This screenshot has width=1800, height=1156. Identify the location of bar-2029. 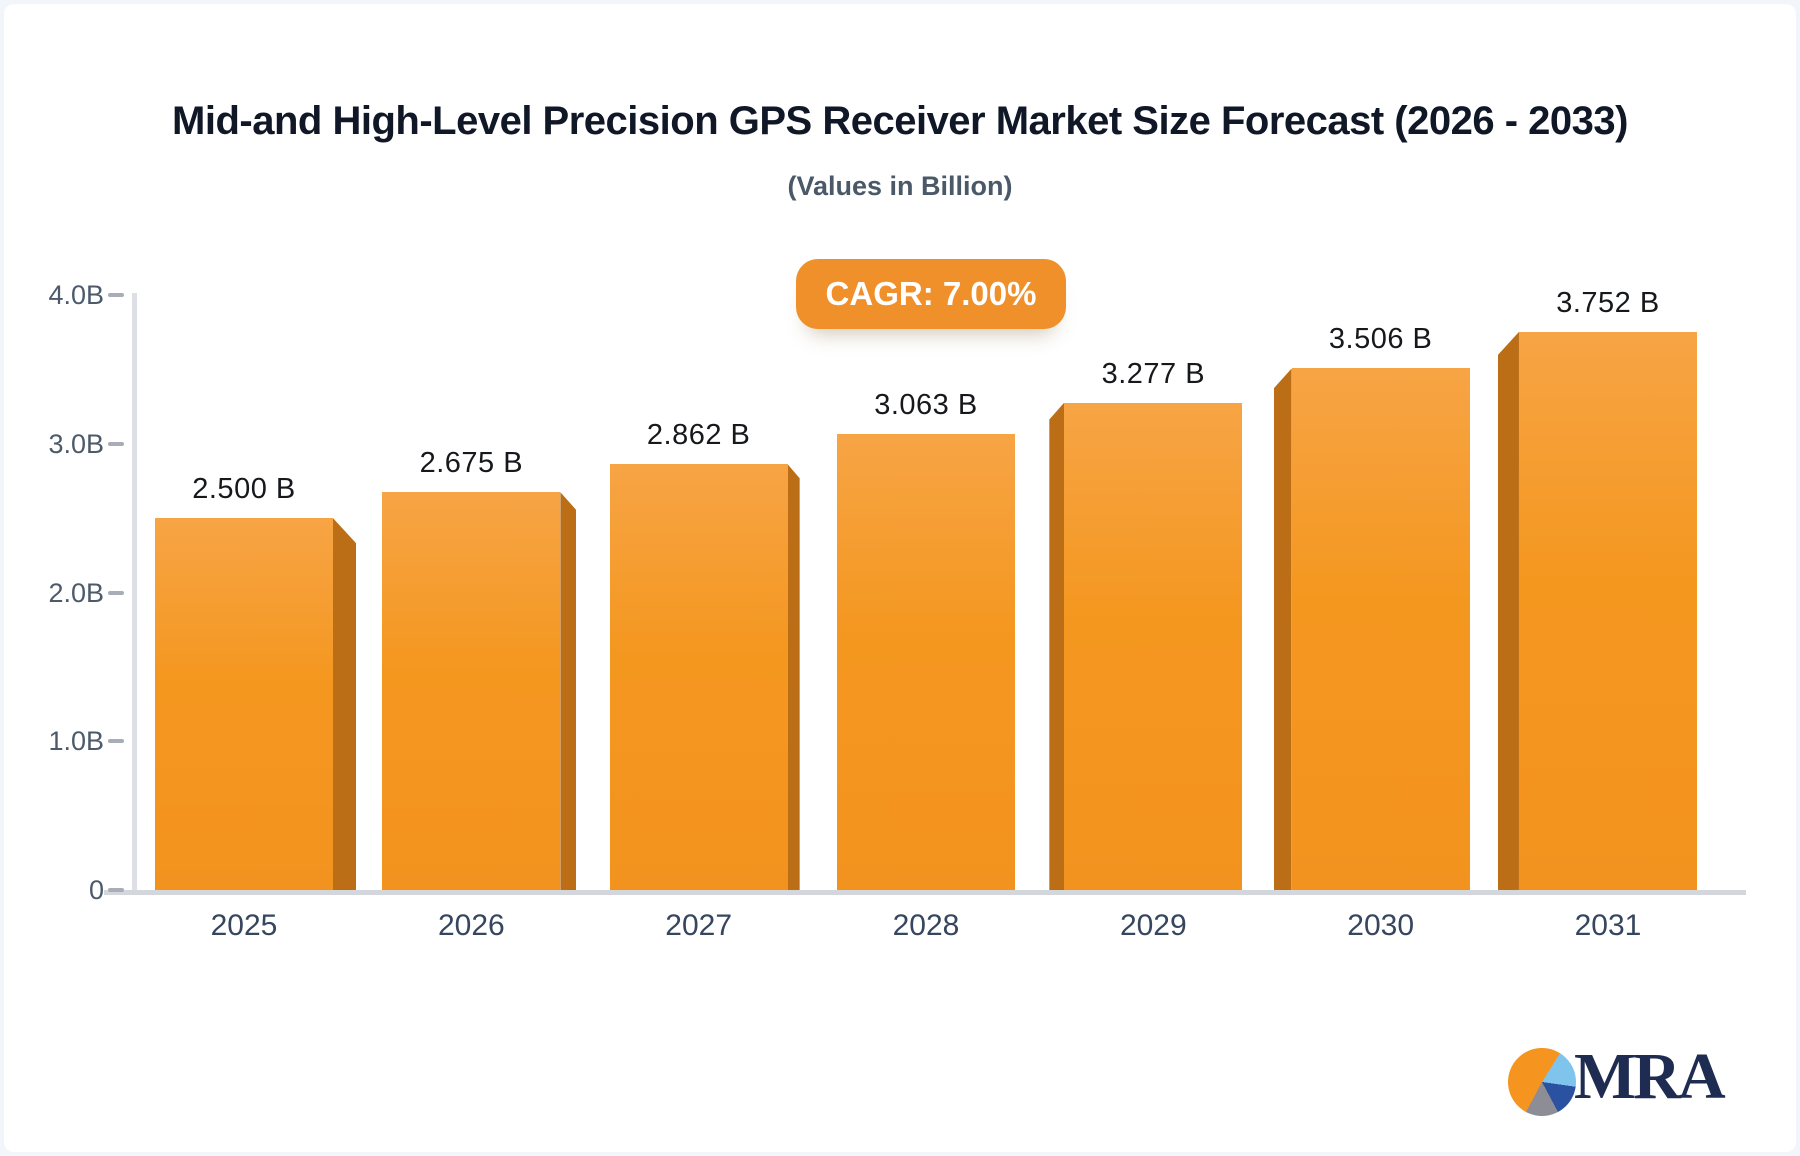
(1146, 646).